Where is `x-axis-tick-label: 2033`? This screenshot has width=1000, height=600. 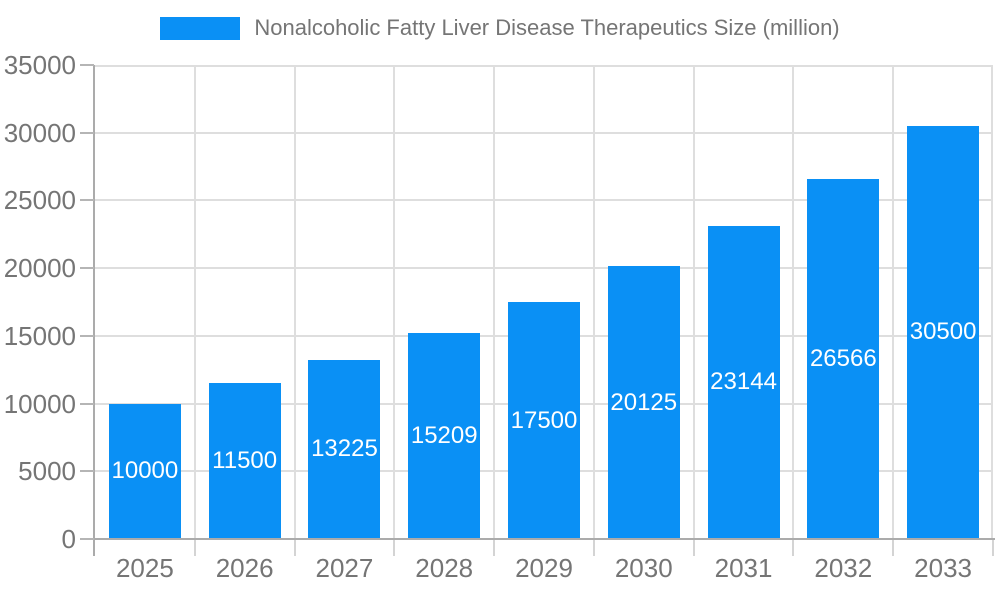 x-axis-tick-label: 2033 is located at coordinates (943, 568).